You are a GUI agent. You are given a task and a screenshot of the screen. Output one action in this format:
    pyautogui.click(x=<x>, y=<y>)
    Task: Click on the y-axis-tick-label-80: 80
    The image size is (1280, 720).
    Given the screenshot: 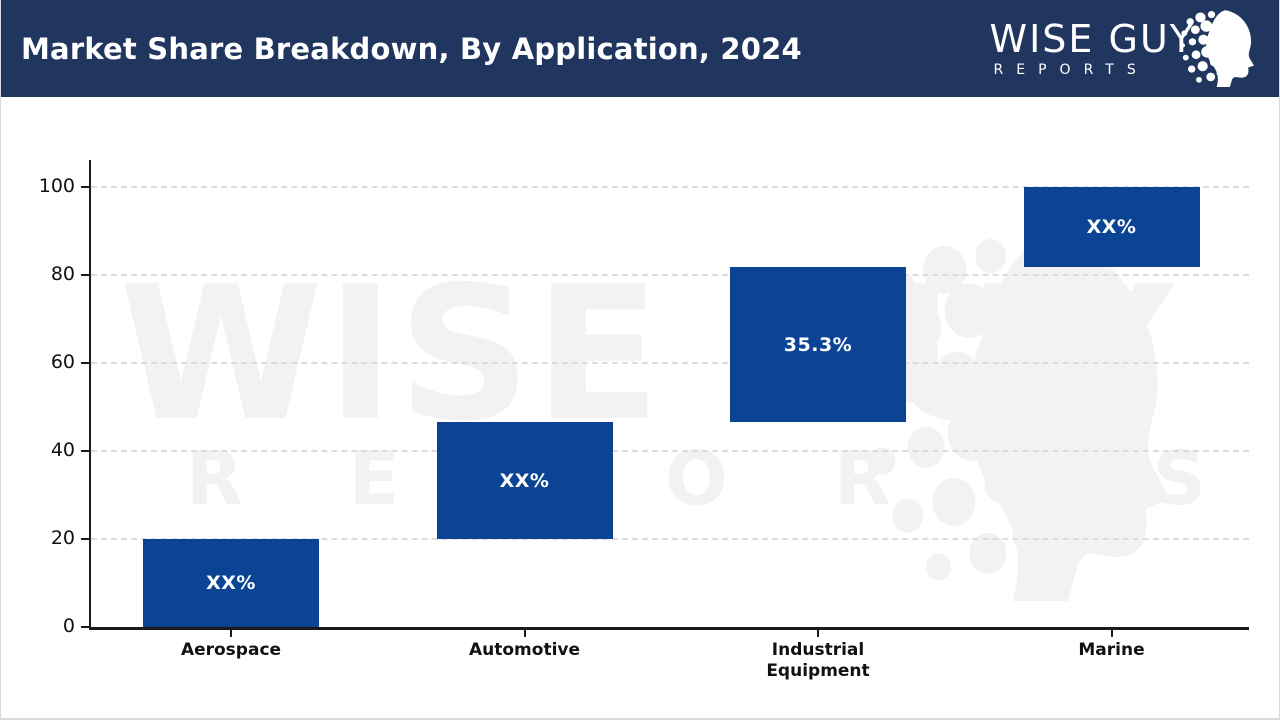 What is the action you would take?
    pyautogui.click(x=62, y=274)
    